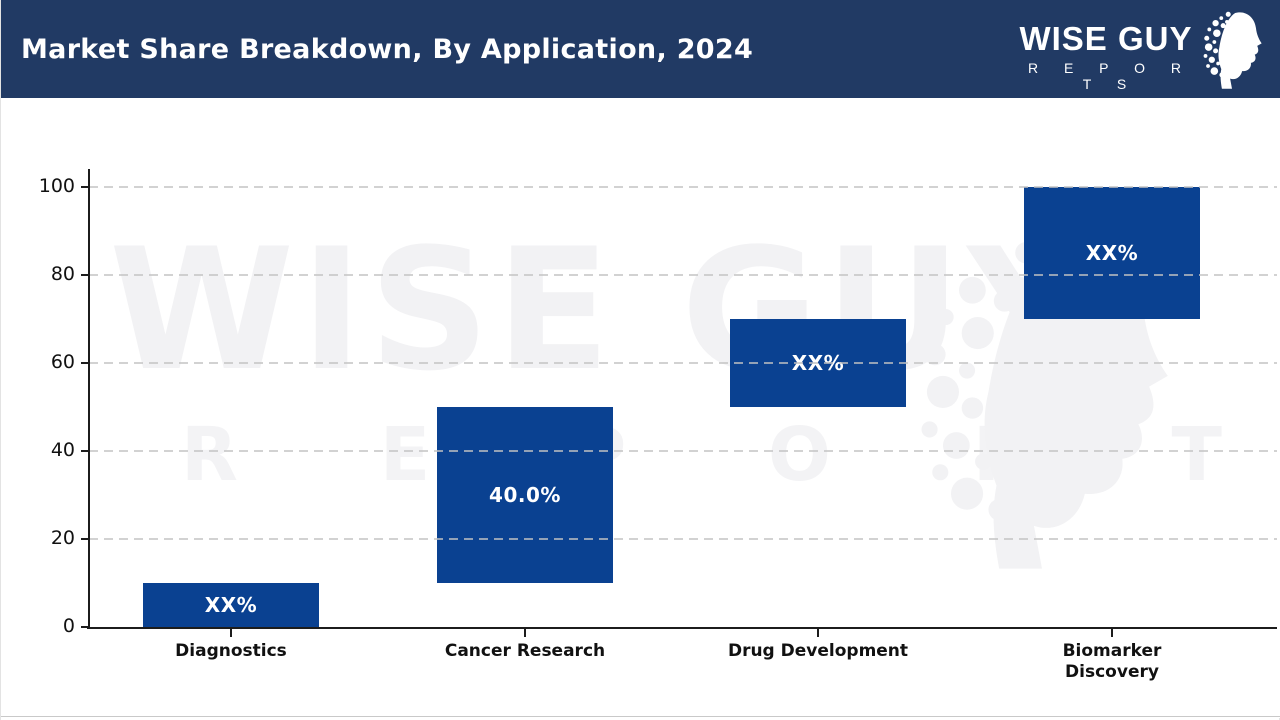 This screenshot has width=1280, height=720. What do you see at coordinates (62, 362) in the screenshot?
I see `y-tick-label: 60` at bounding box center [62, 362].